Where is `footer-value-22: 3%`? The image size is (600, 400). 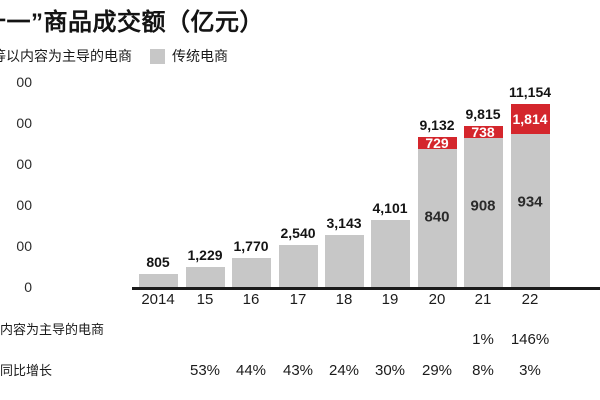 footer-value-22: 3% is located at coordinates (530, 370).